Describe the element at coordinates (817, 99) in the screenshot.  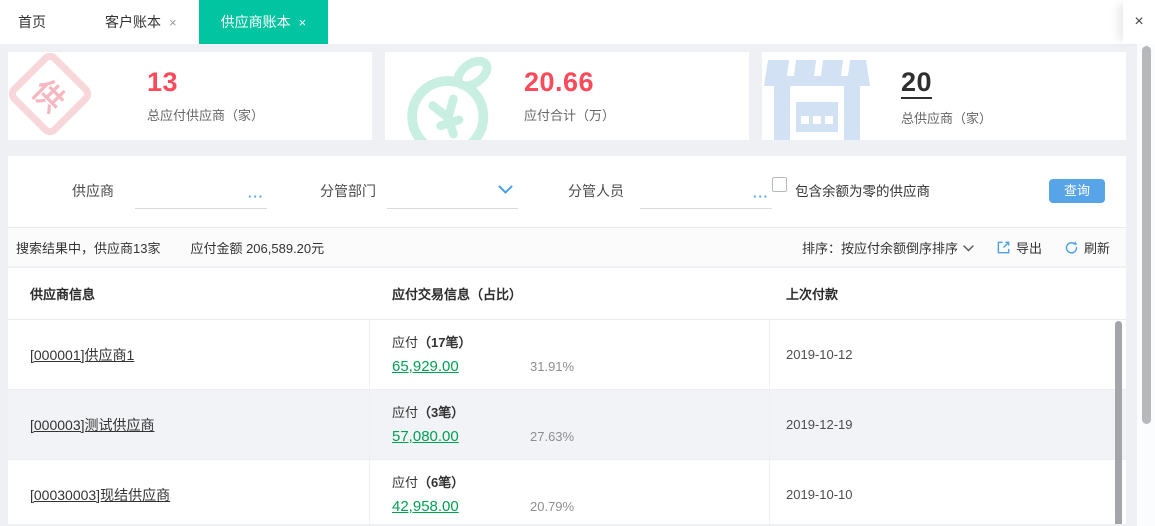
I see `storefront-icon` at that location.